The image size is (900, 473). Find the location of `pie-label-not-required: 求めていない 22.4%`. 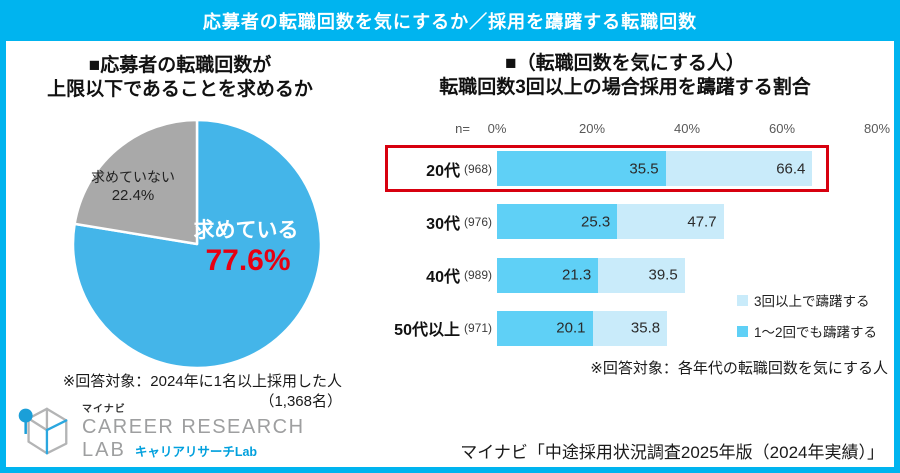

pie-label-not-required: 求めていない 22.4% is located at coordinates (133, 187).